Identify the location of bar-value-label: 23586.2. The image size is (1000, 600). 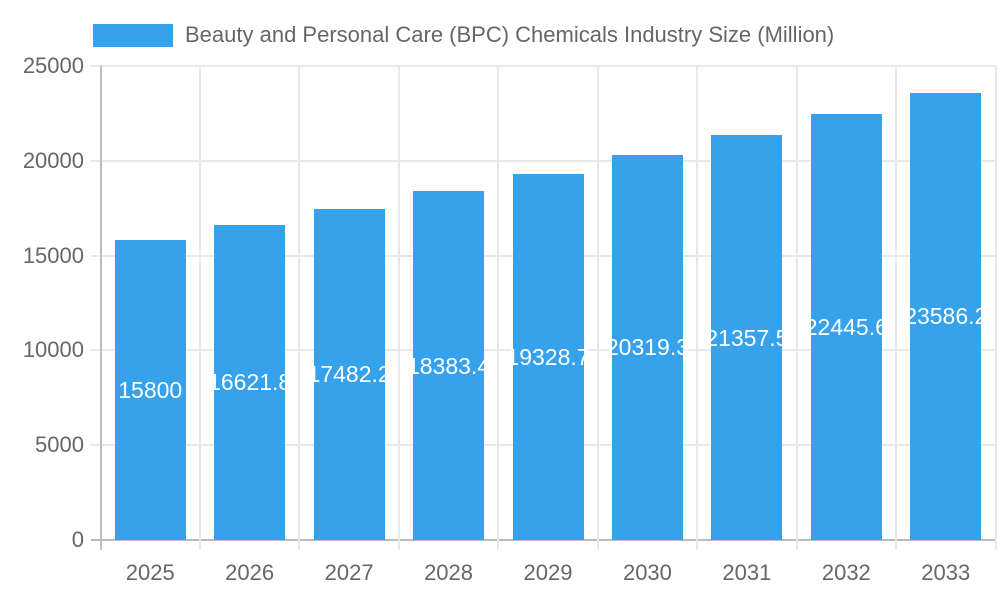
(946, 316).